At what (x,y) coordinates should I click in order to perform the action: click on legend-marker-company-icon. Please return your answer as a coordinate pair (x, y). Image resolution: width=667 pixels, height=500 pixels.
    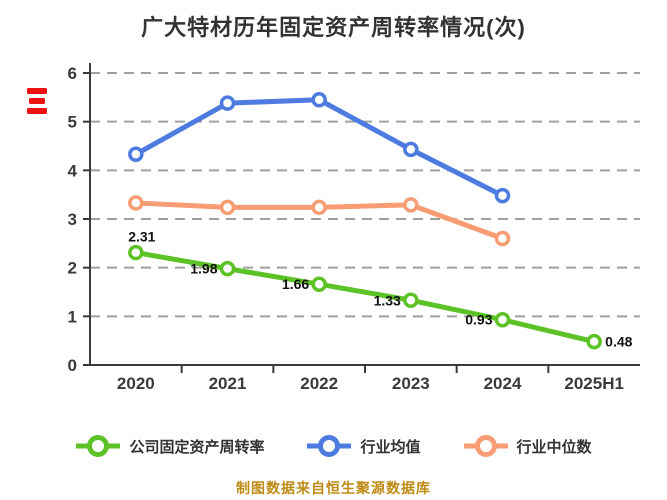
    Looking at the image, I should click on (98, 446).